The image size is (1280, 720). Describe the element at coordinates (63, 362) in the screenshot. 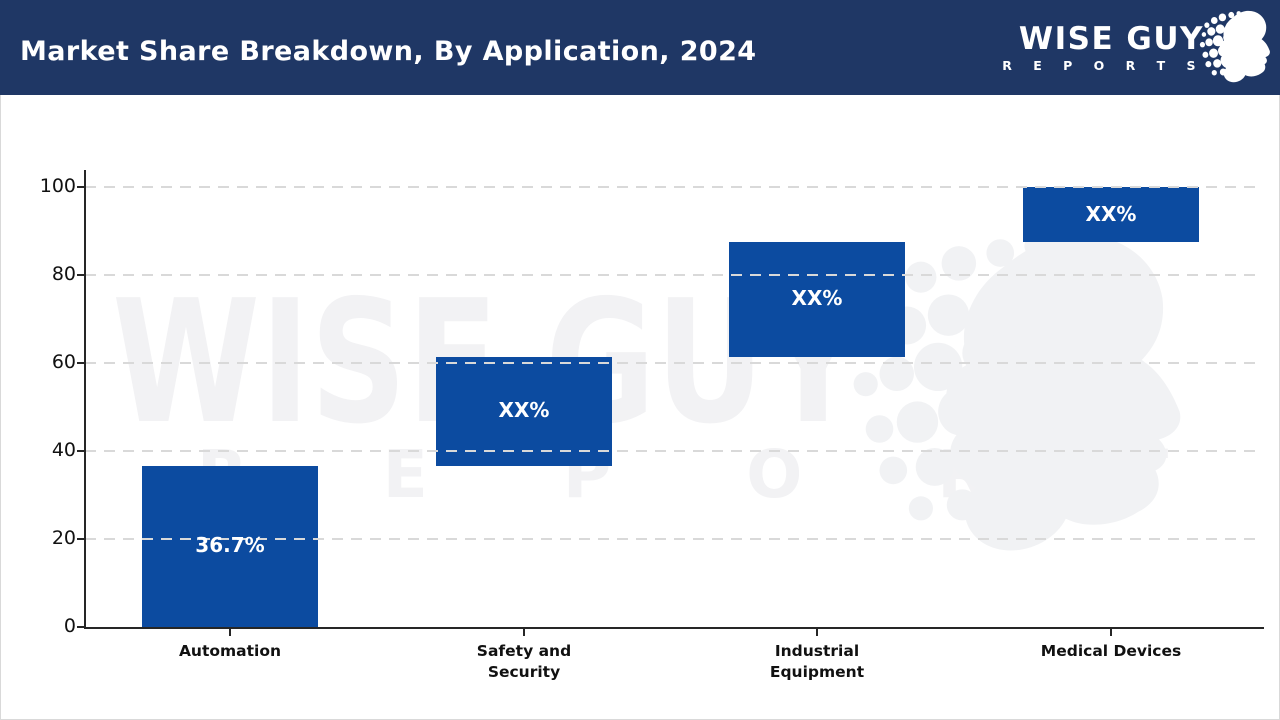

I see `y-tick-label-60: 60` at that location.